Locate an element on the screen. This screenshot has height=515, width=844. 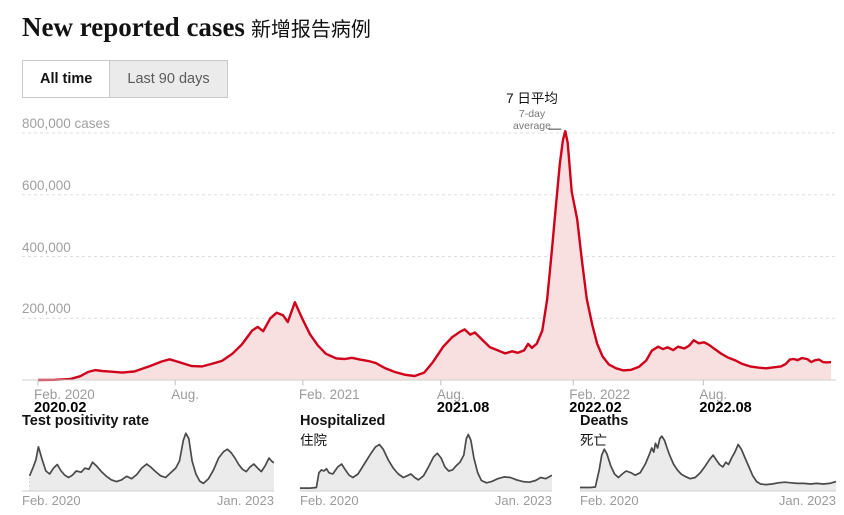
deaths-chart is located at coordinates (708, 463).